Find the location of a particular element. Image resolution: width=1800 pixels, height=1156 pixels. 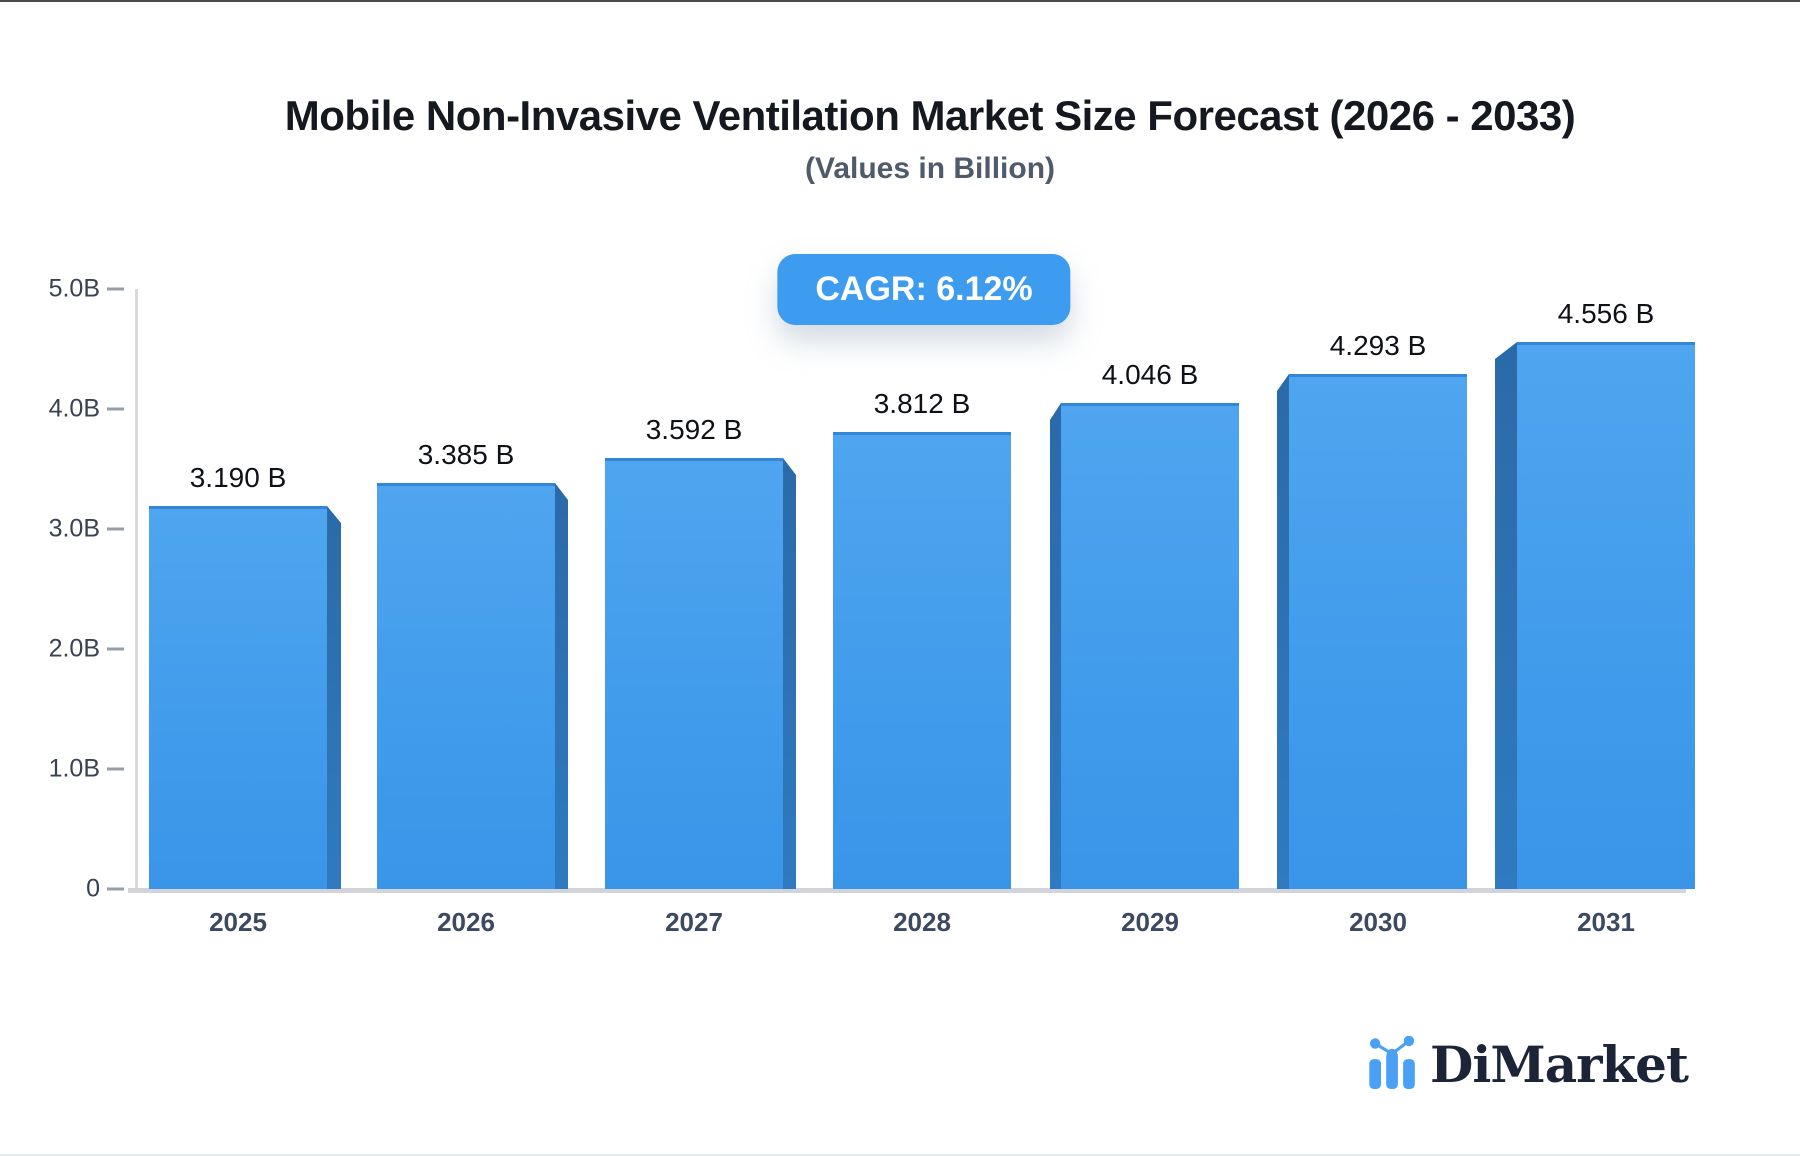

bar-3d-side-2031 is located at coordinates (1506, 615).